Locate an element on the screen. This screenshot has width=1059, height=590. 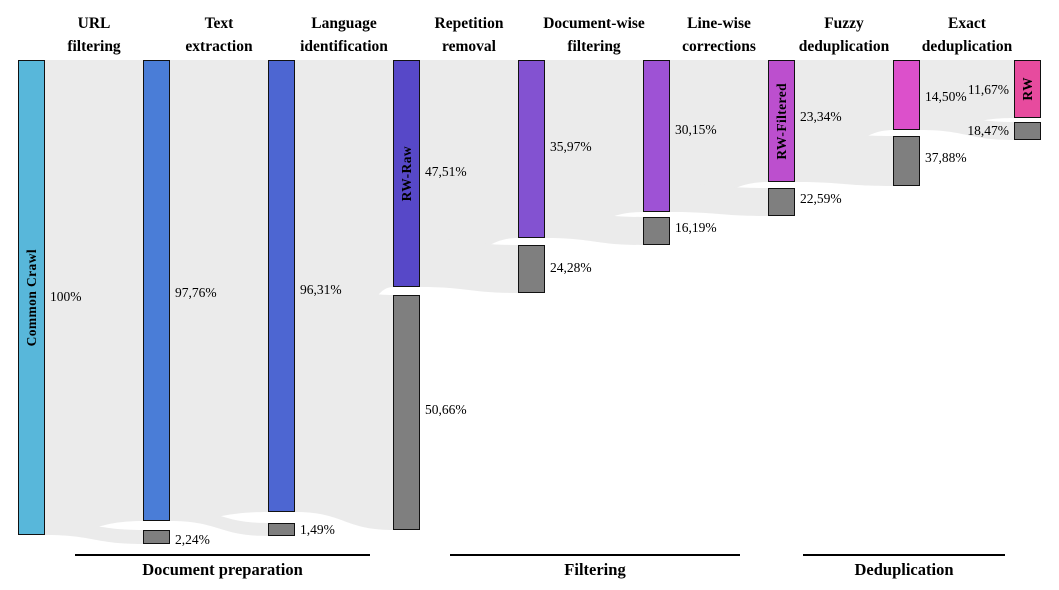
bar-title: Common Crawl is located at coordinates (31, 297).